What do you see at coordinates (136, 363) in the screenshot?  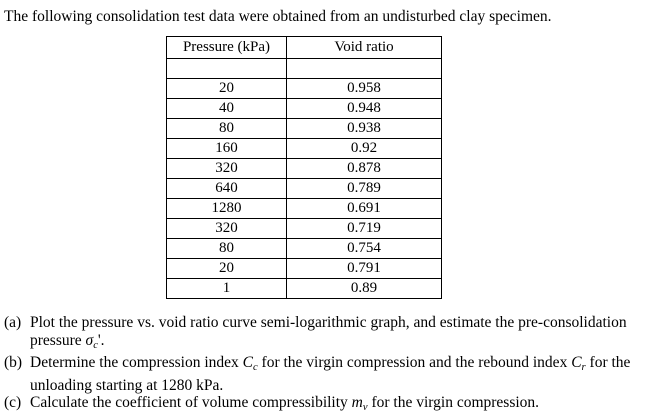 I see `text-segment: Determine the compression index` at bounding box center [136, 363].